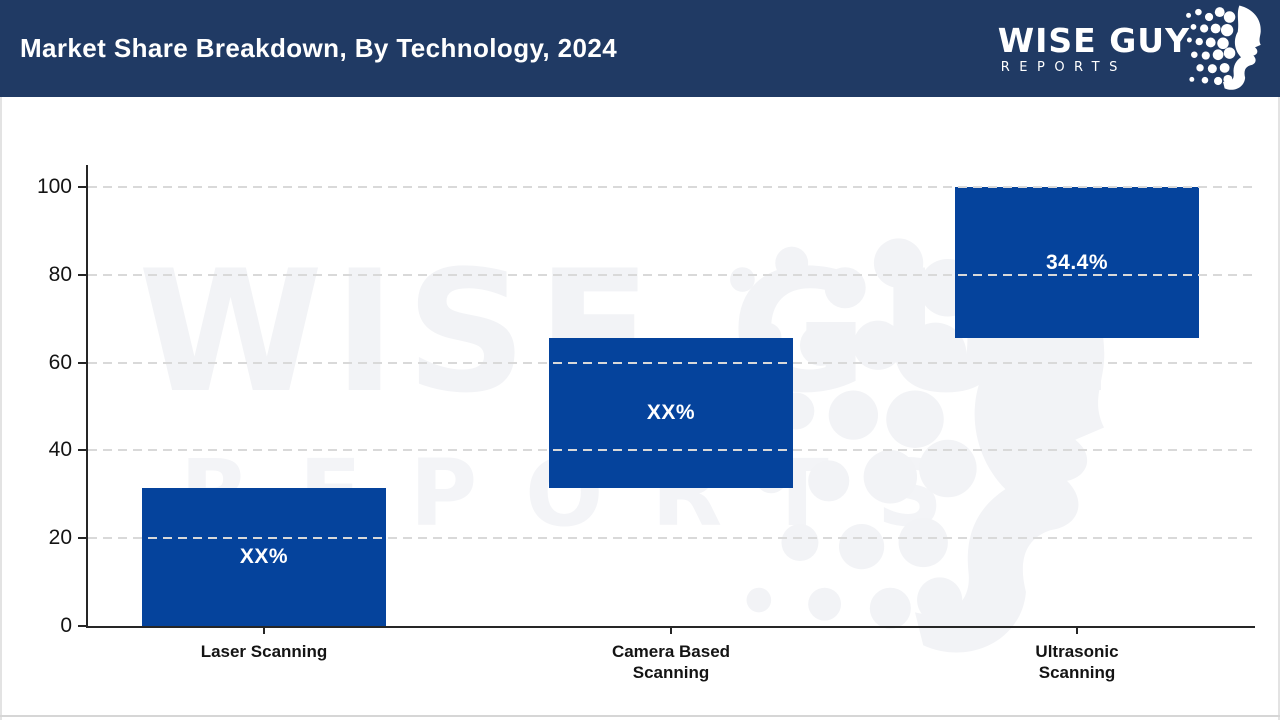  I want to click on bar-camera-based: XX%, so click(671, 413).